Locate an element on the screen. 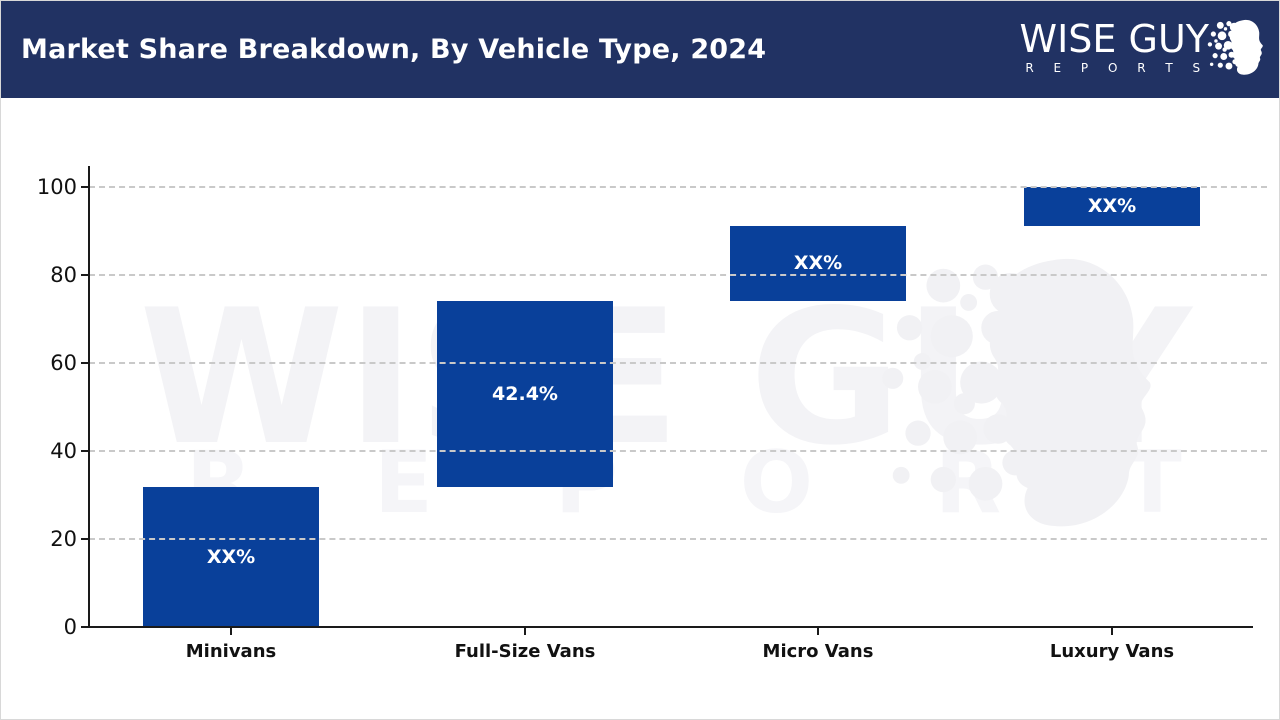  x-tick-label: Full-Size Vans is located at coordinates (525, 651).